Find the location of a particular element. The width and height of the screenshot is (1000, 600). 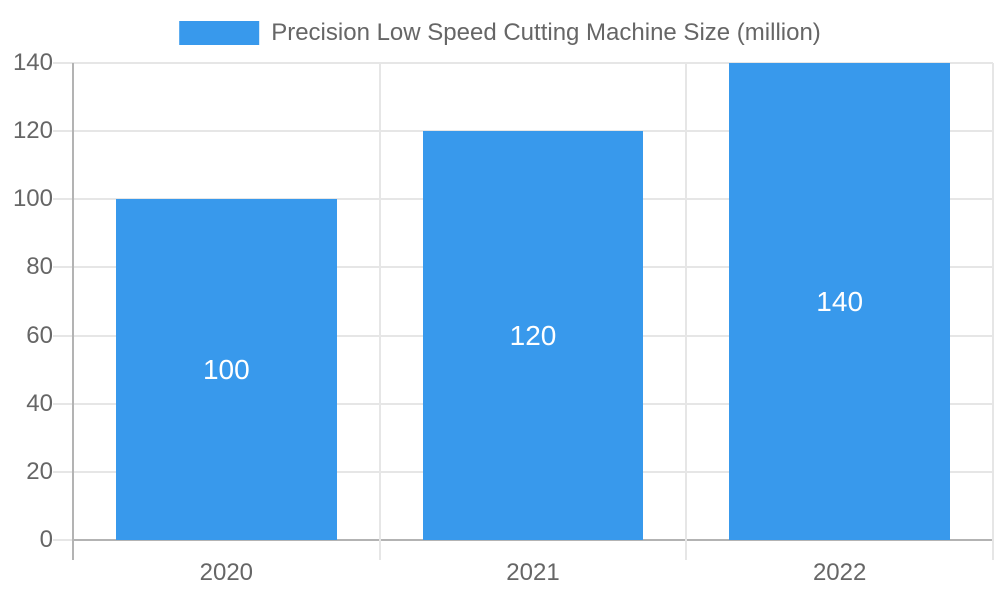

x-axis-label: 2020 is located at coordinates (226, 572).